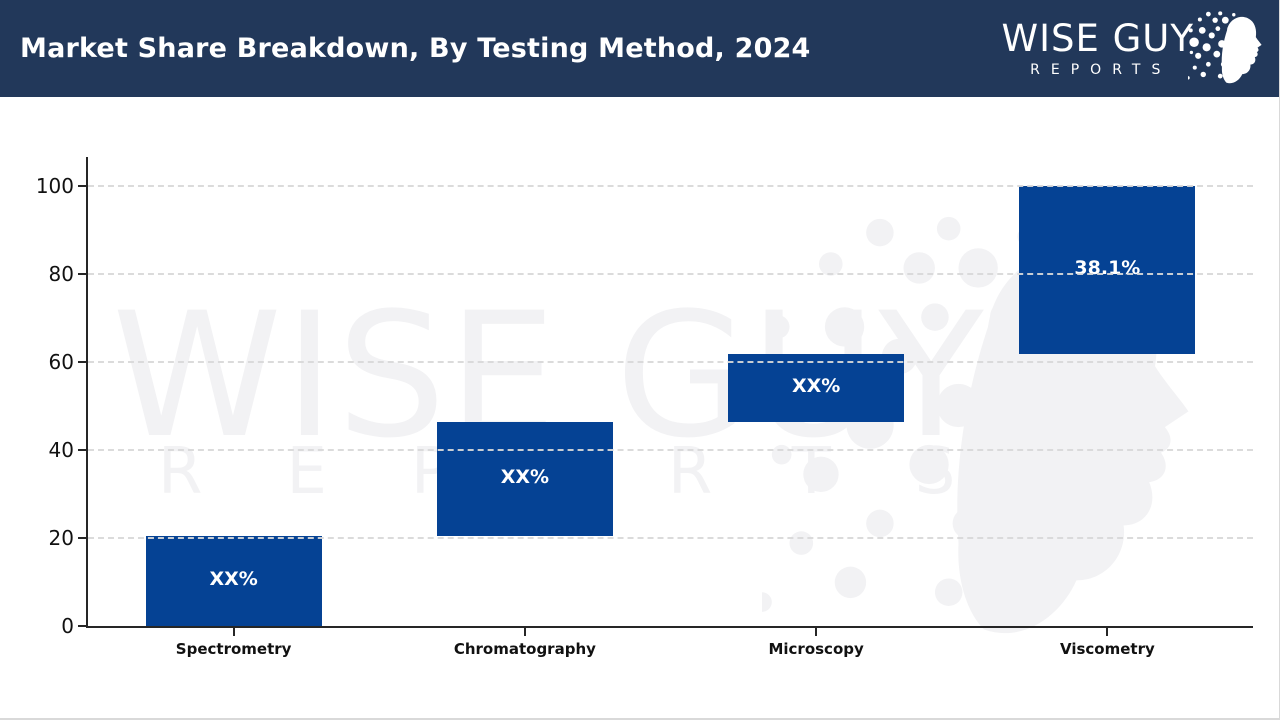  I want to click on bar-viscometry, so click(1107, 270).